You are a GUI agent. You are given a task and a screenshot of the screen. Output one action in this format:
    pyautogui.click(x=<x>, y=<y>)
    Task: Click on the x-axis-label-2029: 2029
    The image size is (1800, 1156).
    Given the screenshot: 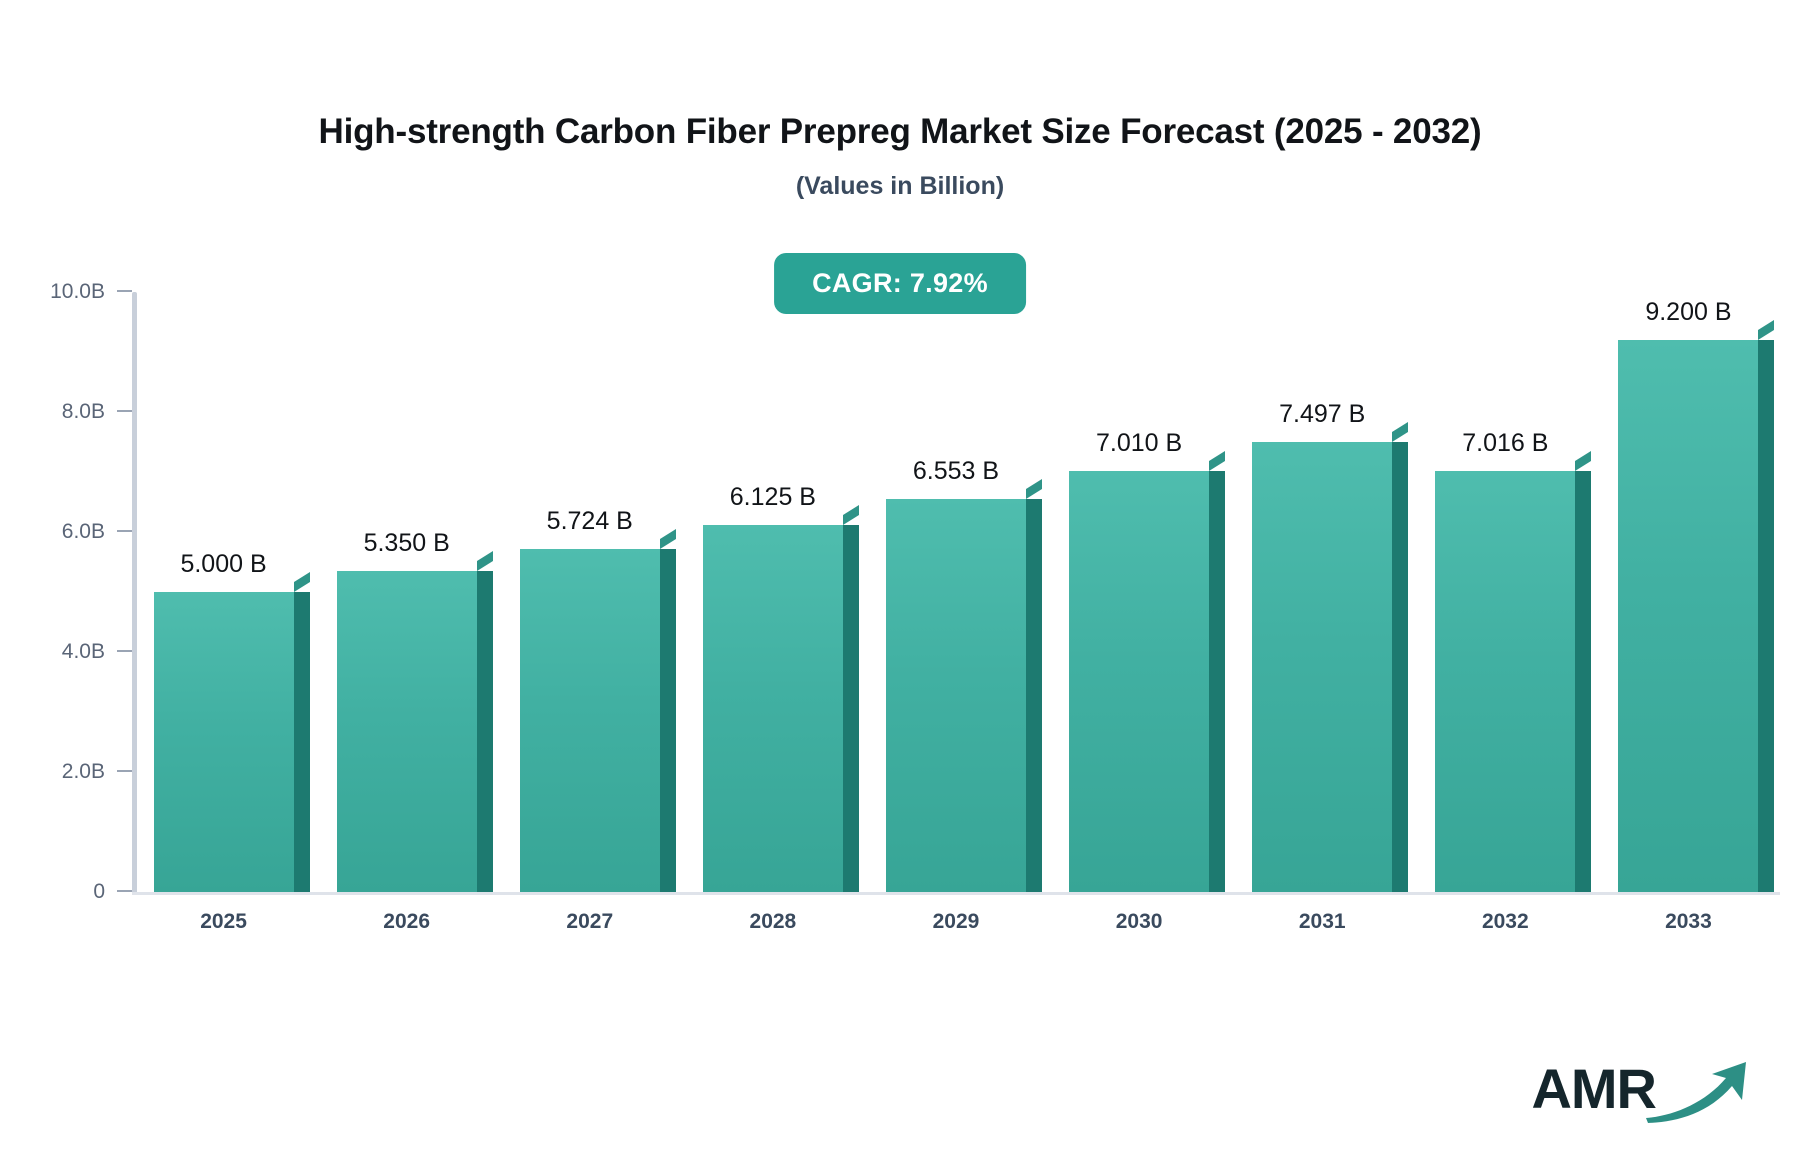 What is the action you would take?
    pyautogui.click(x=956, y=921)
    